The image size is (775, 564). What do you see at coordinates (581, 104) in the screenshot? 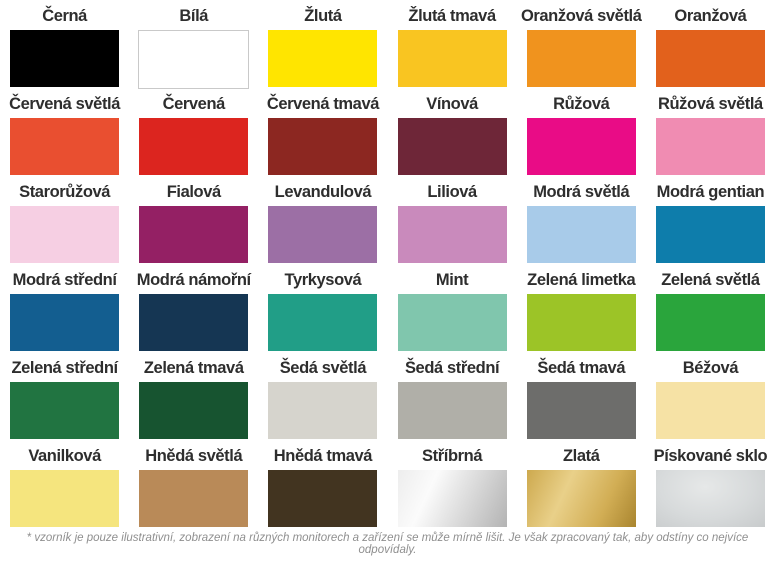
I see `color-name-label: Růžová` at bounding box center [581, 104].